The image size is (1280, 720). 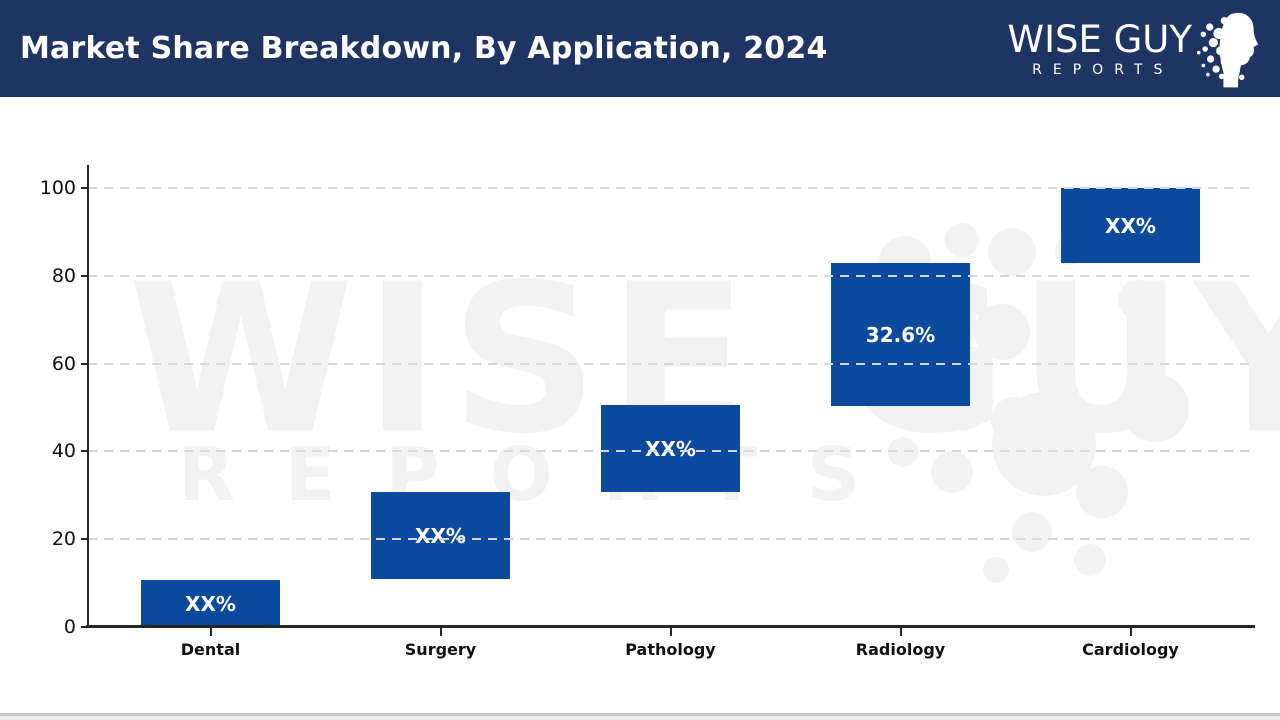 I want to click on brand-wordmark: WISE GUY REPORTS, so click(x=1100, y=49).